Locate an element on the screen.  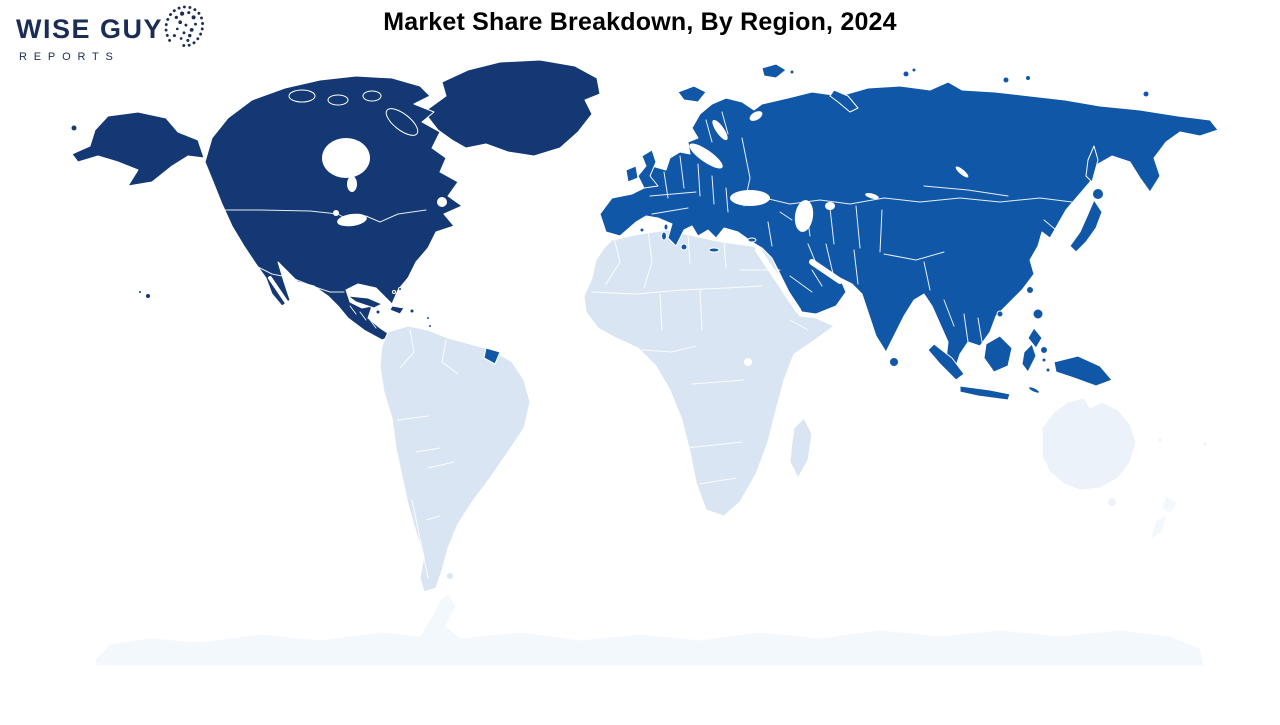
map-philippines-luzon is located at coordinates (1038, 314).